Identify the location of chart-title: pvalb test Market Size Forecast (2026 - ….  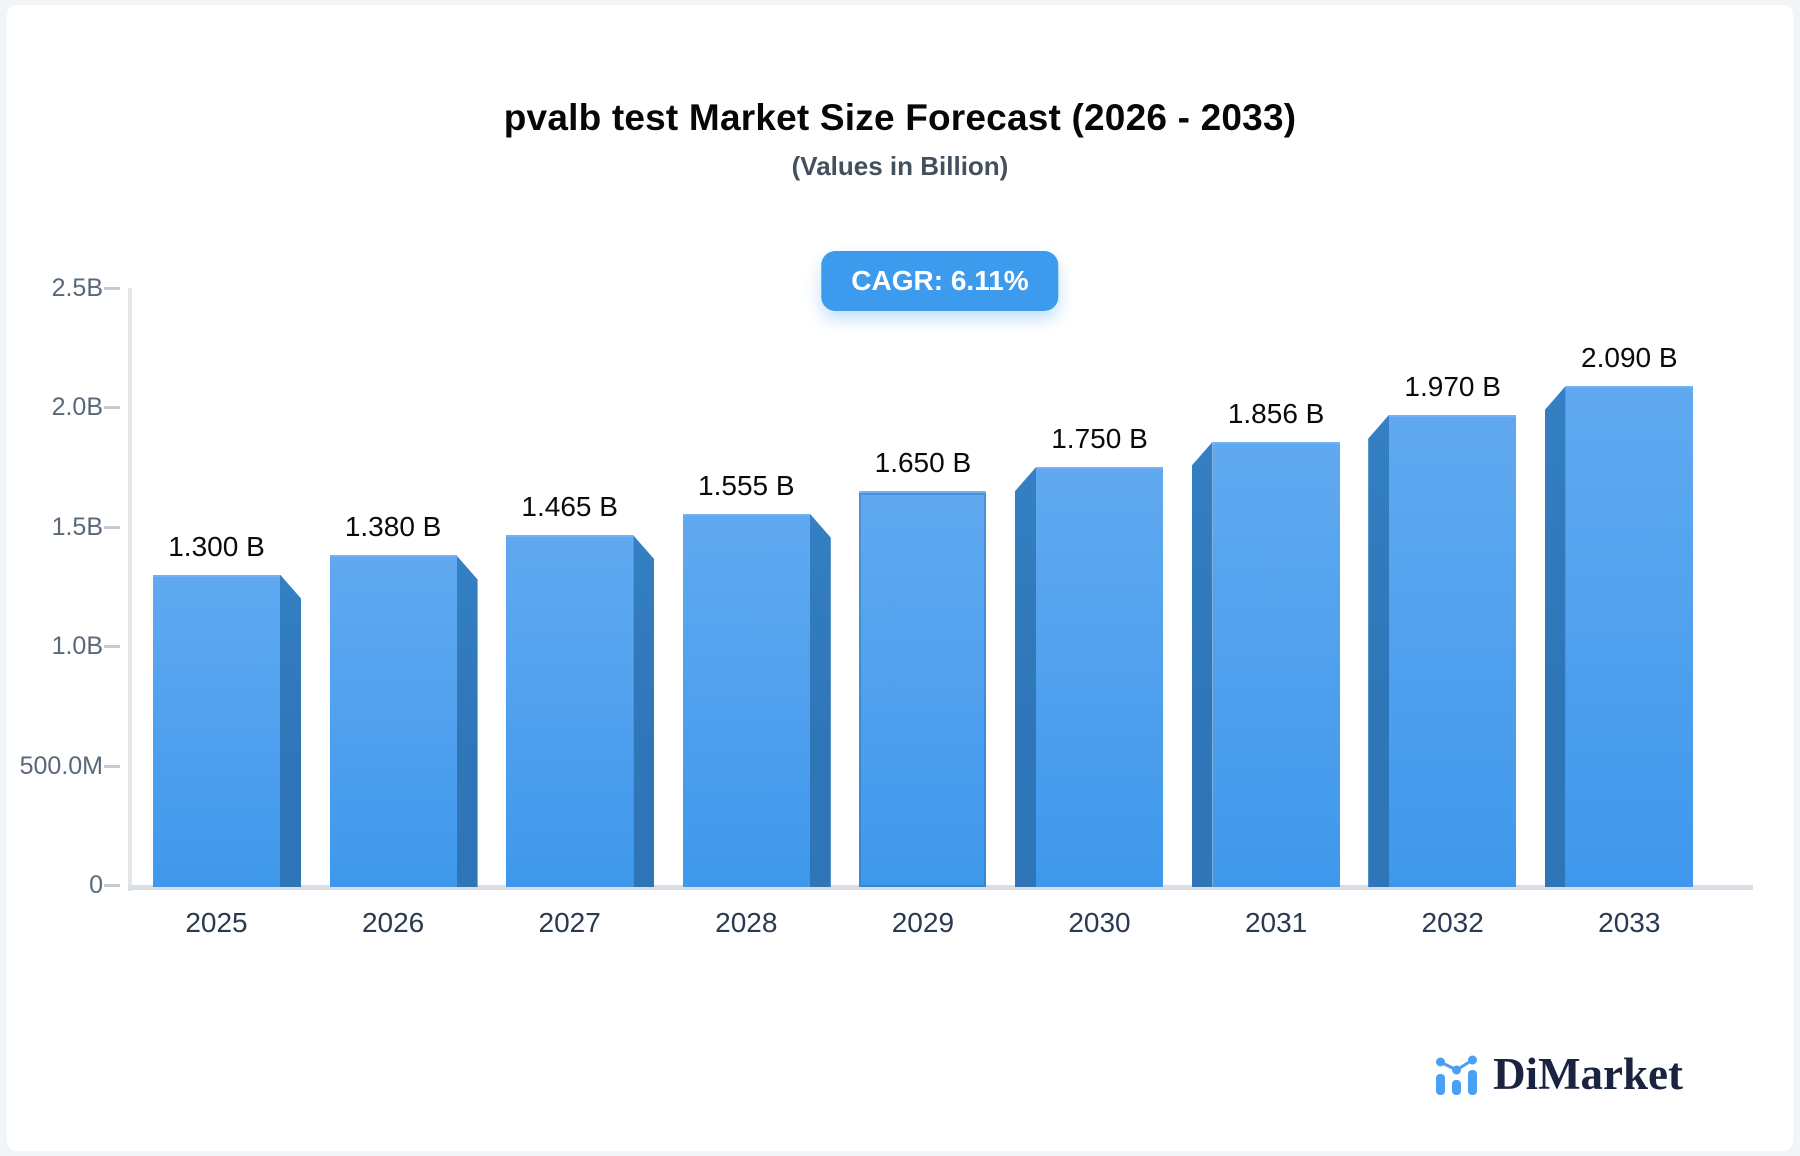
(900, 117).